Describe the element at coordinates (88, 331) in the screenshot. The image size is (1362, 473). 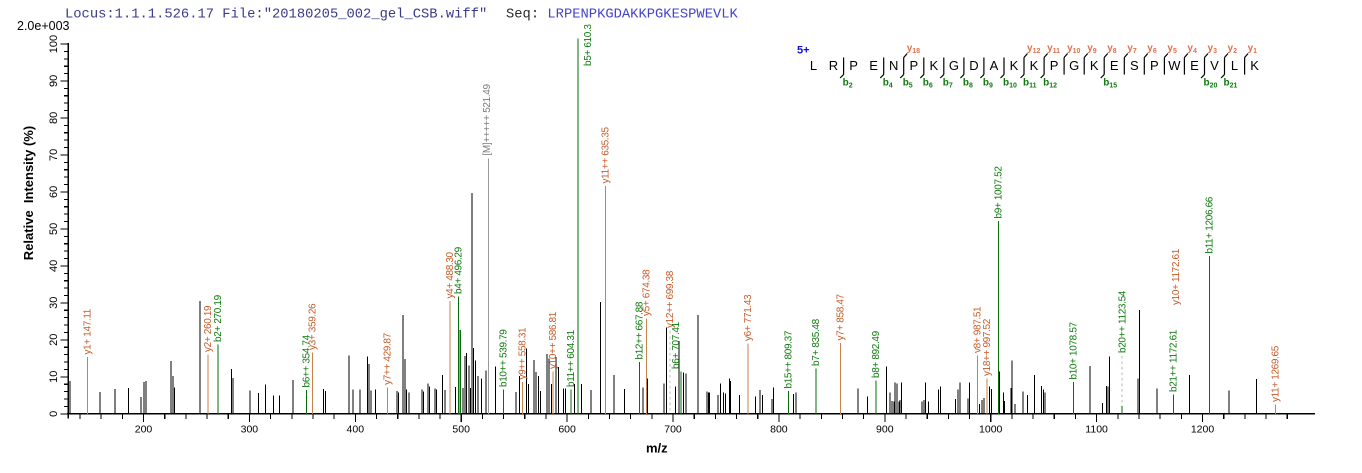
I see `svg-text: y1+ 147.11` at that location.